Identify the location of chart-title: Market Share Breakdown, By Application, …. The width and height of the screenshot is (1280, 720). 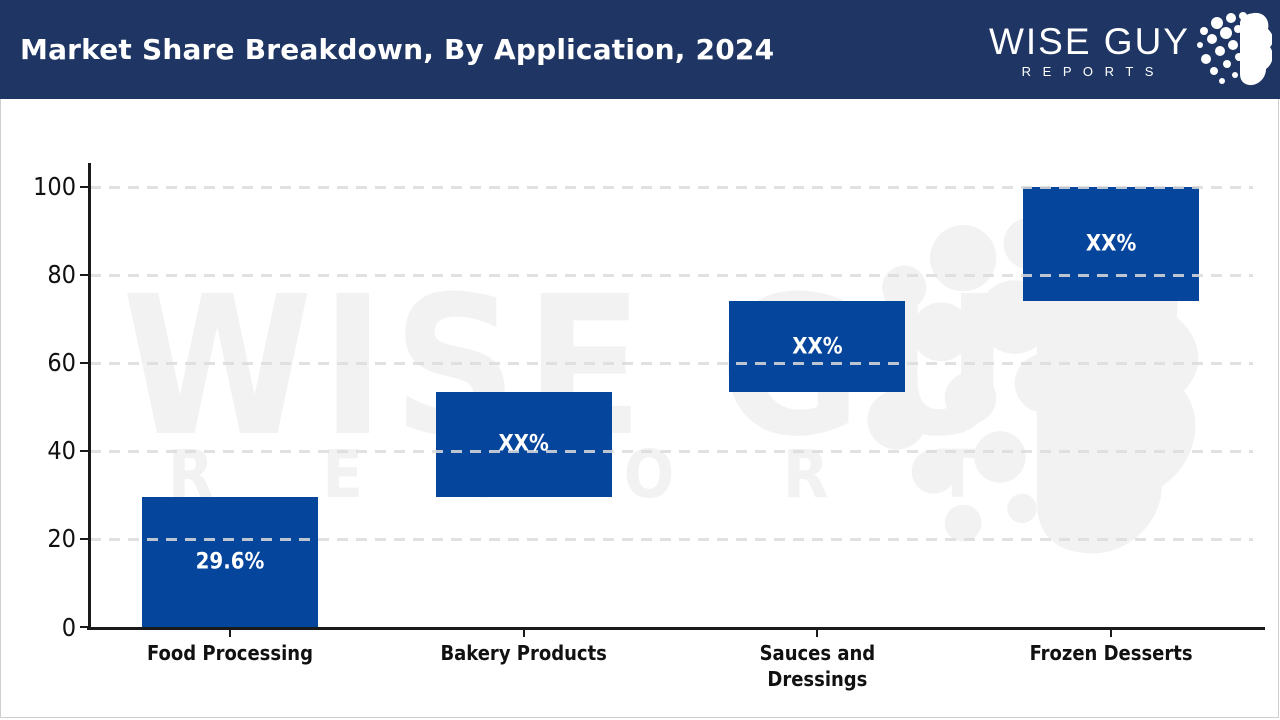
(397, 49).